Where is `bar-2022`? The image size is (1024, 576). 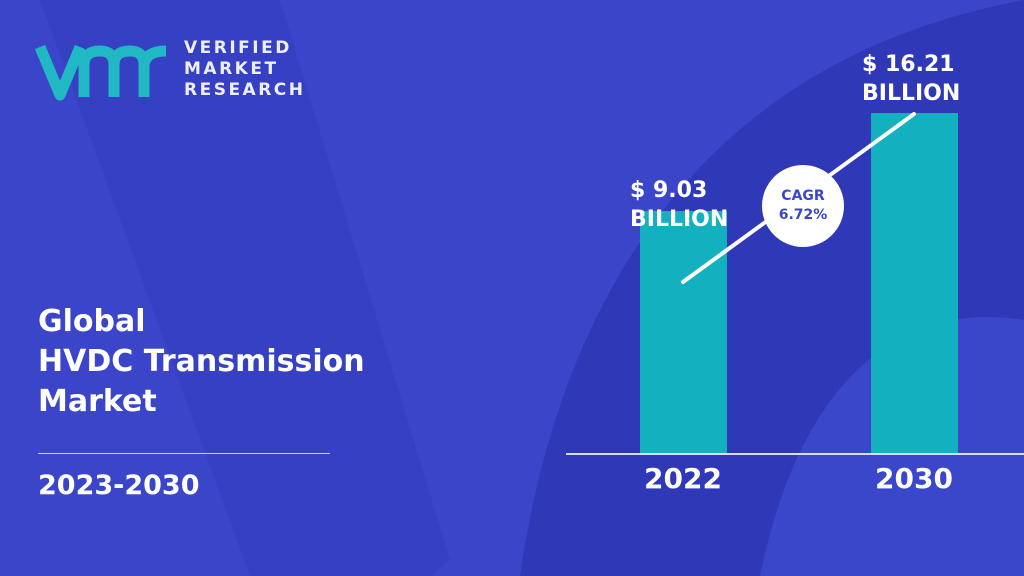 bar-2022 is located at coordinates (683, 331).